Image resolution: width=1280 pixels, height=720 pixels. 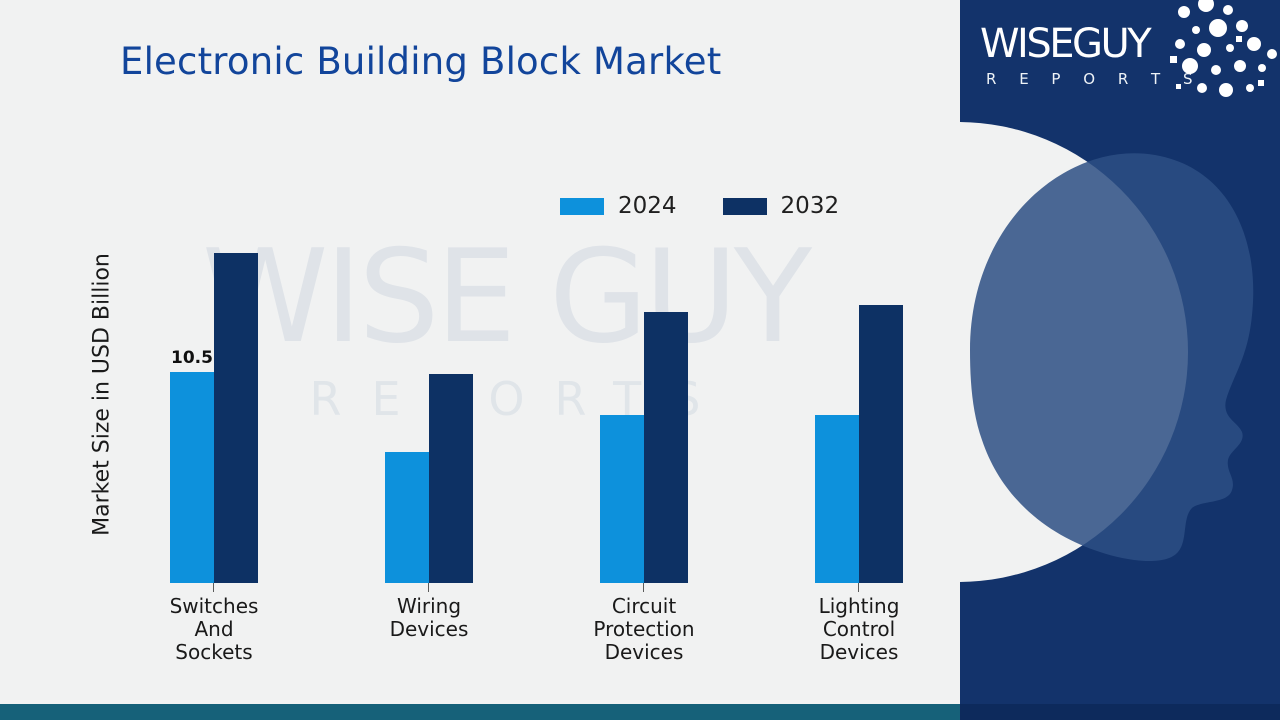 I want to click on legend-swatch-2024, so click(x=582, y=206).